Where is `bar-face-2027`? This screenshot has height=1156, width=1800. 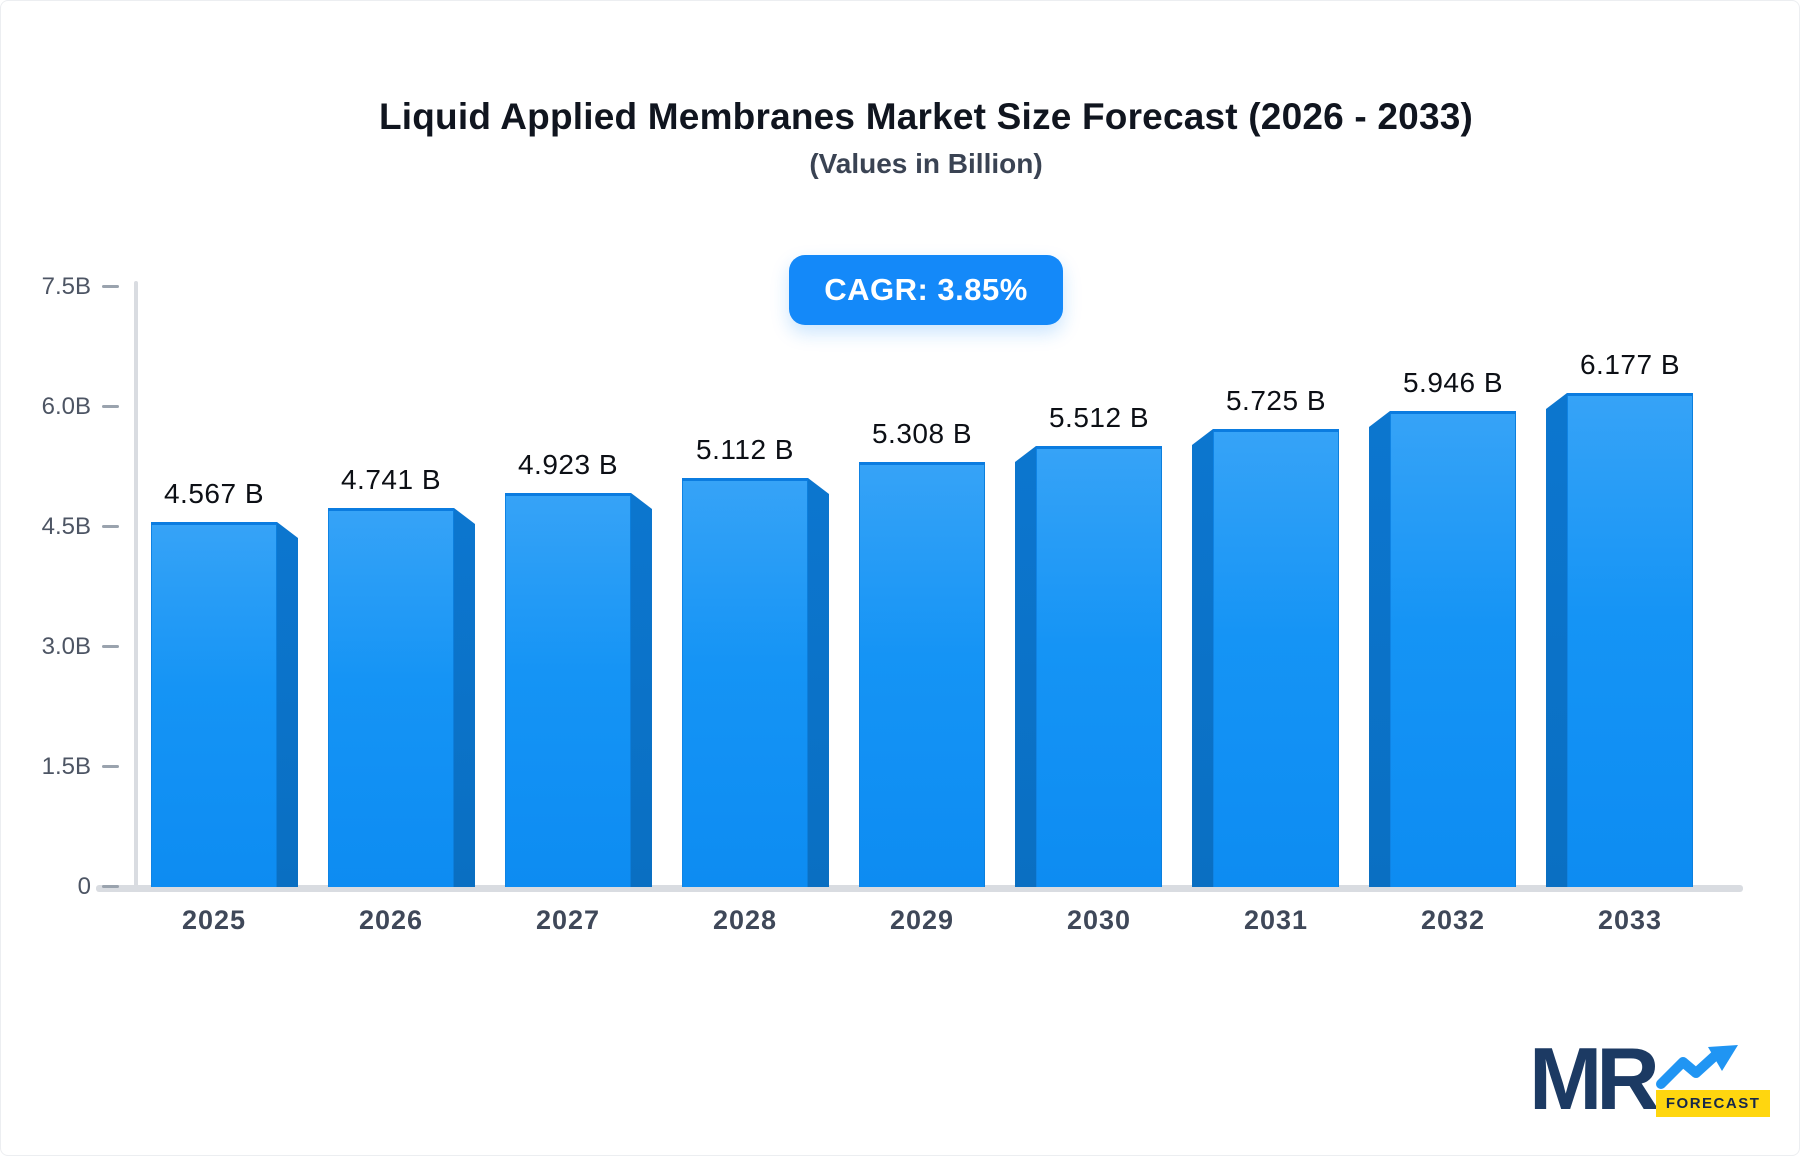
bar-face-2027 is located at coordinates (568, 690).